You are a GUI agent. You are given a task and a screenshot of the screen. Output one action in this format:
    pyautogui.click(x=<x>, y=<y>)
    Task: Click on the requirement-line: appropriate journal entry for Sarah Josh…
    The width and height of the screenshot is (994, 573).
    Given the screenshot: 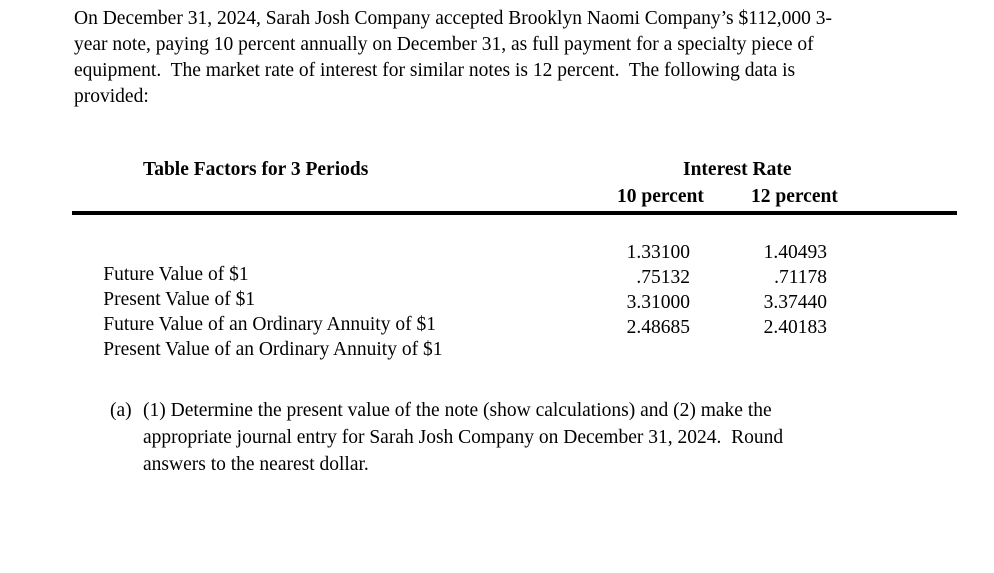 What is the action you would take?
    pyautogui.click(x=463, y=437)
    